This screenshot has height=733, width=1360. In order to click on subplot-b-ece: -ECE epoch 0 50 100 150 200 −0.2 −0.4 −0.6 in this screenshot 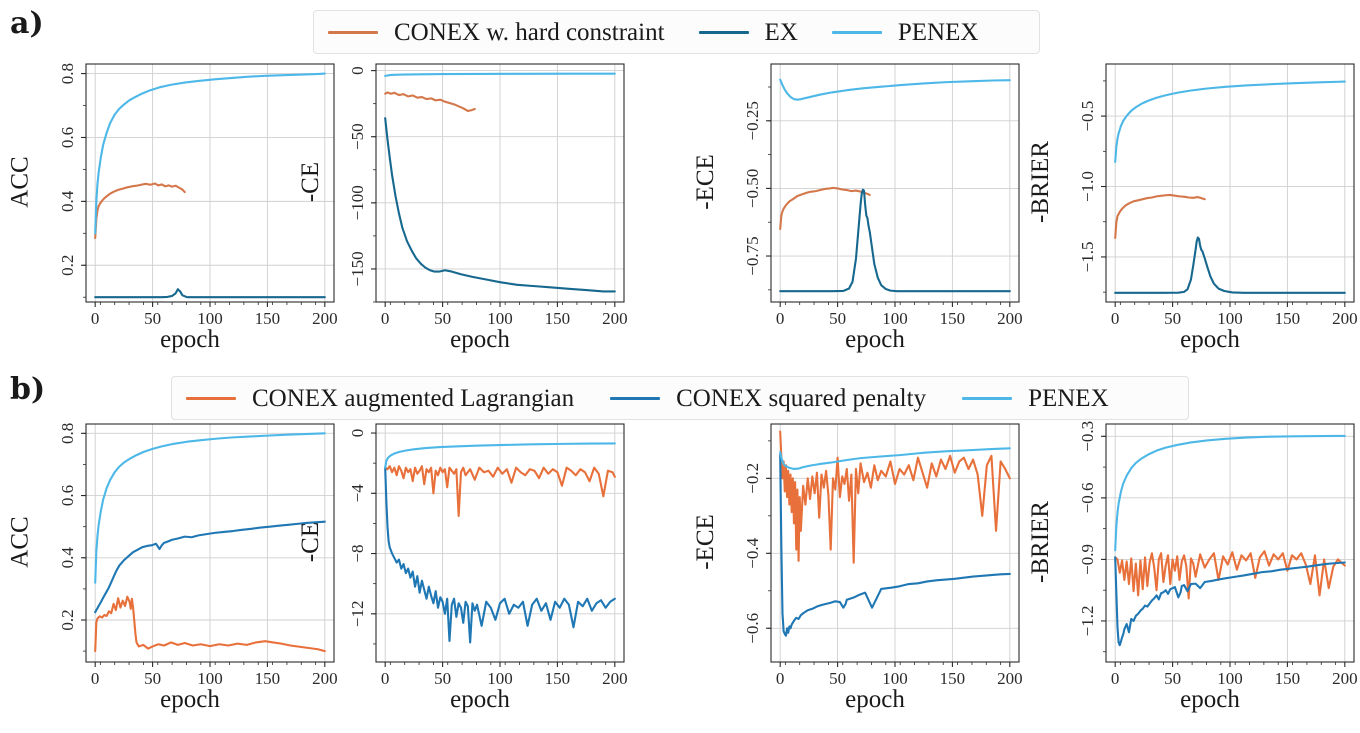, I will do `click(855, 575)`.